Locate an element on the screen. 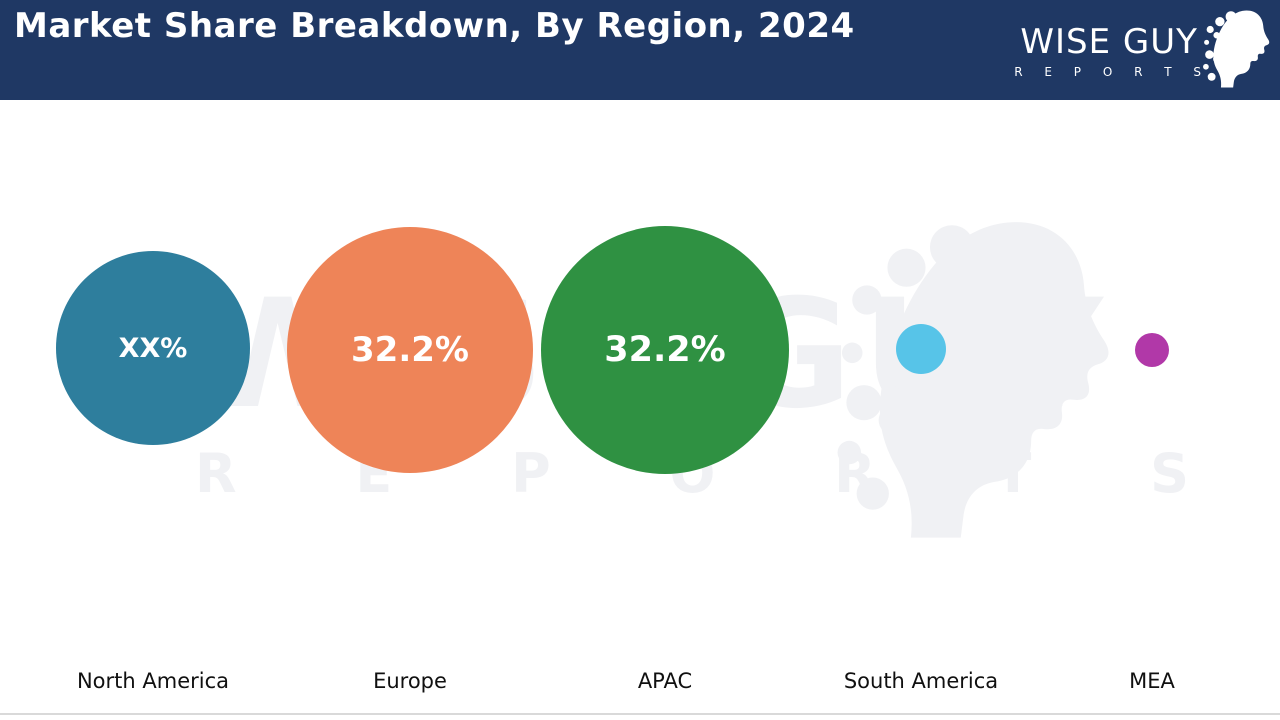 The height and width of the screenshot is (720, 1280). brand-reports-text: R E P O R T S is located at coordinates (1112, 72).